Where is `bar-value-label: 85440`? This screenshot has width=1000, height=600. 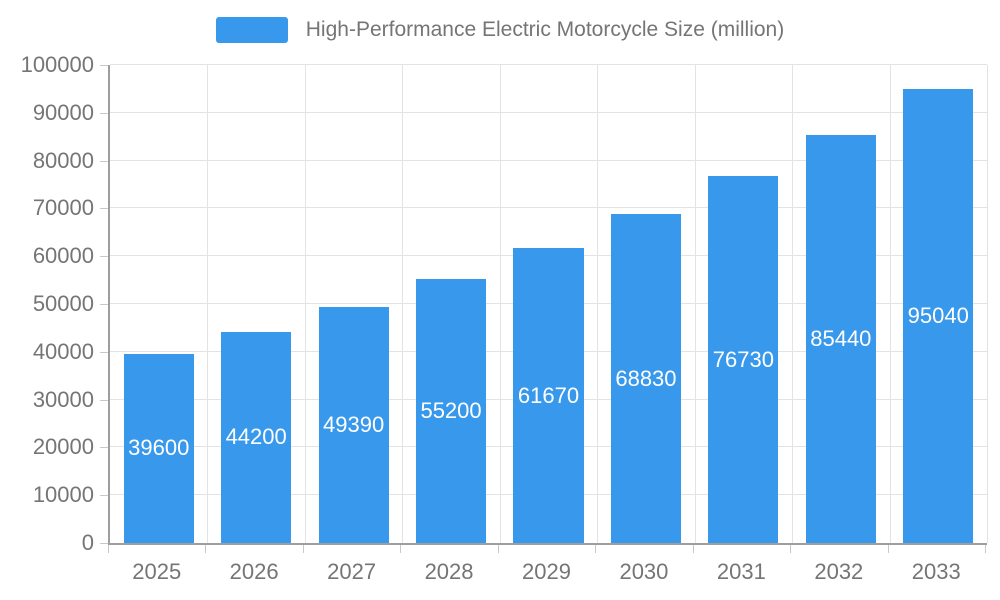
bar-value-label: 85440 is located at coordinates (841, 338).